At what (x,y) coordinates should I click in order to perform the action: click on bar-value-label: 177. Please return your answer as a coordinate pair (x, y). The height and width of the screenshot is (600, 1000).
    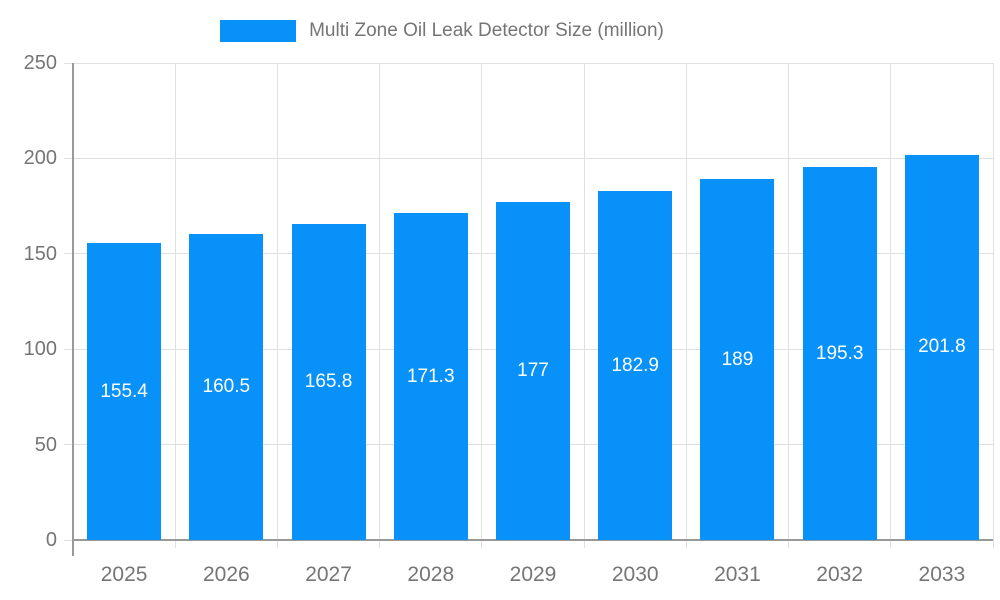
    Looking at the image, I should click on (533, 371).